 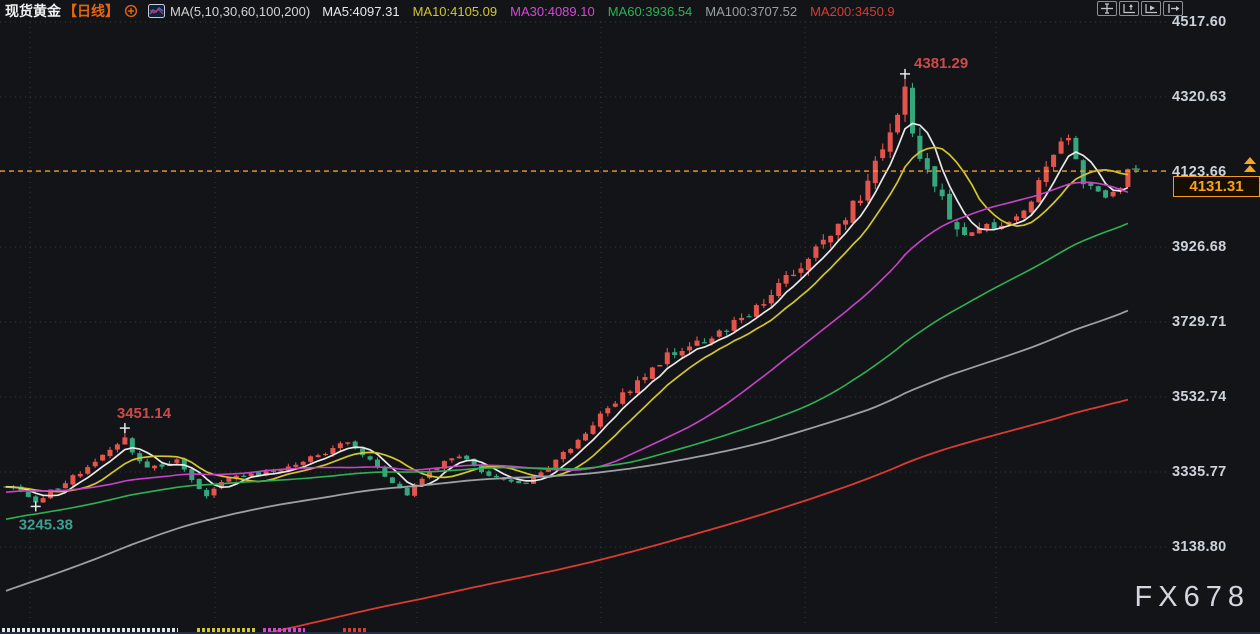 I want to click on panel-divider, so click(x=630, y=633).